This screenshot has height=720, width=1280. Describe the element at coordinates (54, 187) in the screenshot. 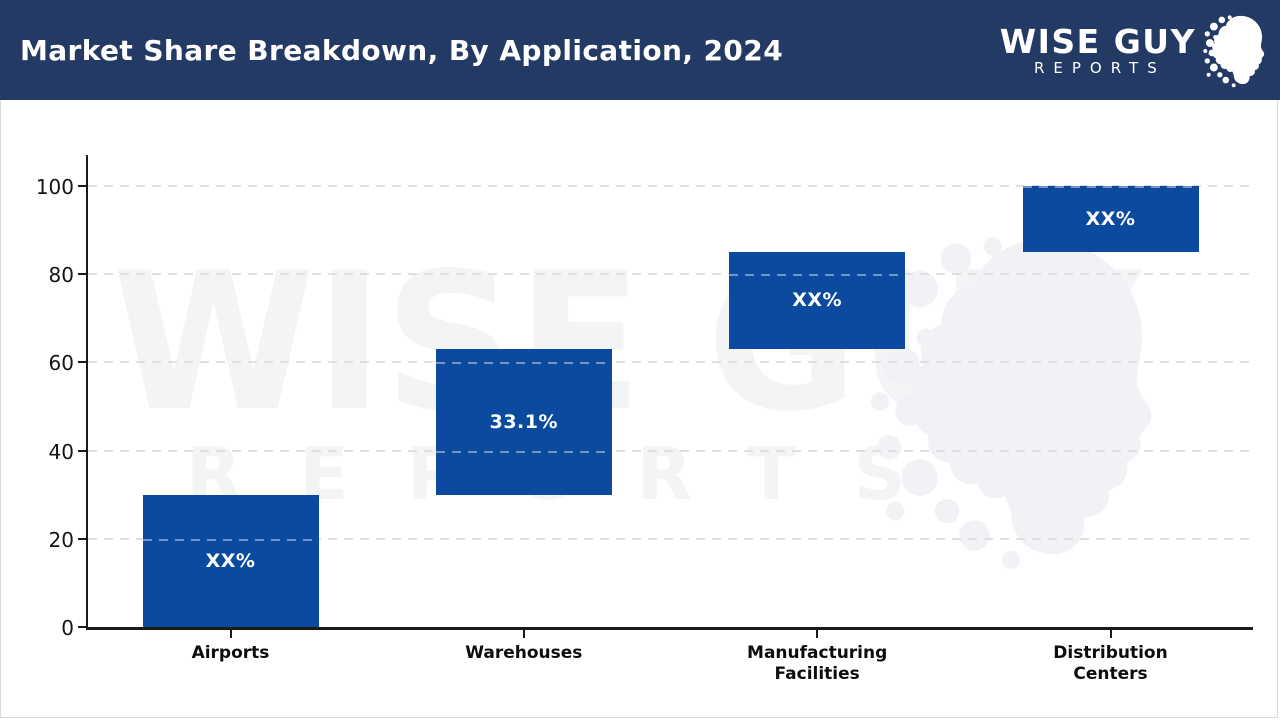

I see `y-tick-label-100: 100` at that location.